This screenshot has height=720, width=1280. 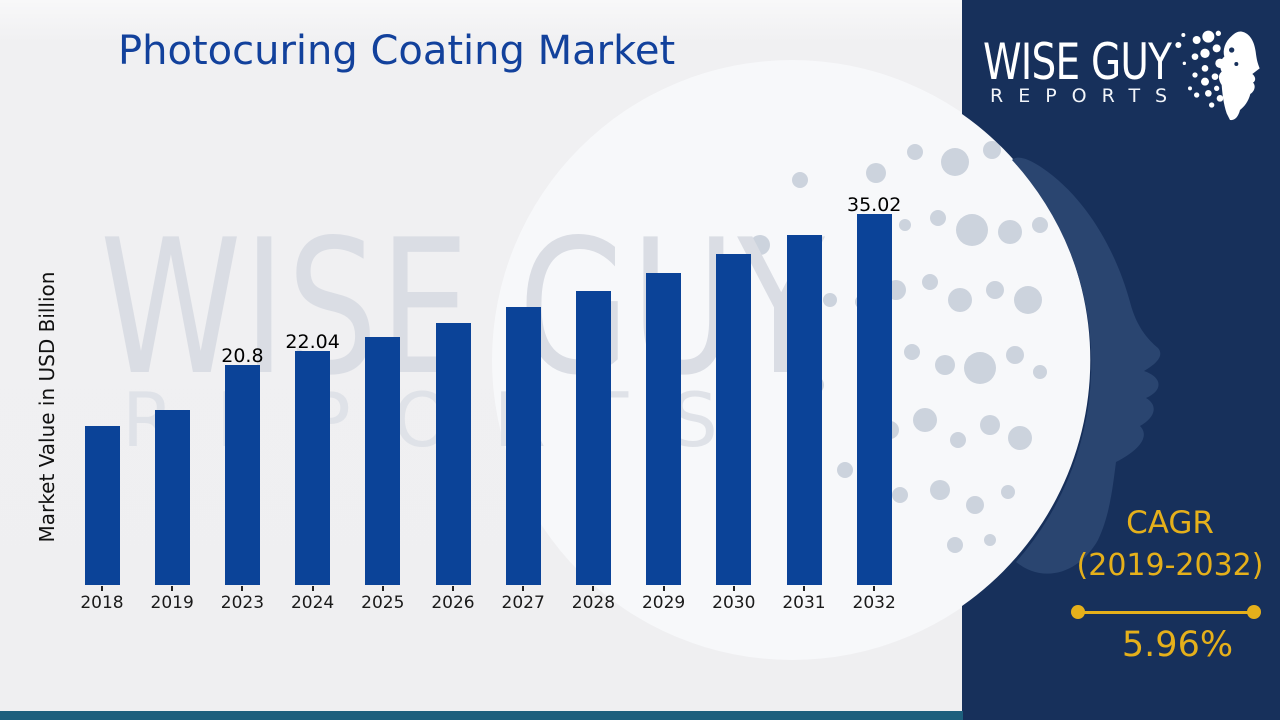 What do you see at coordinates (1086, 96) in the screenshot?
I see `logo-reports: REPORTS` at bounding box center [1086, 96].